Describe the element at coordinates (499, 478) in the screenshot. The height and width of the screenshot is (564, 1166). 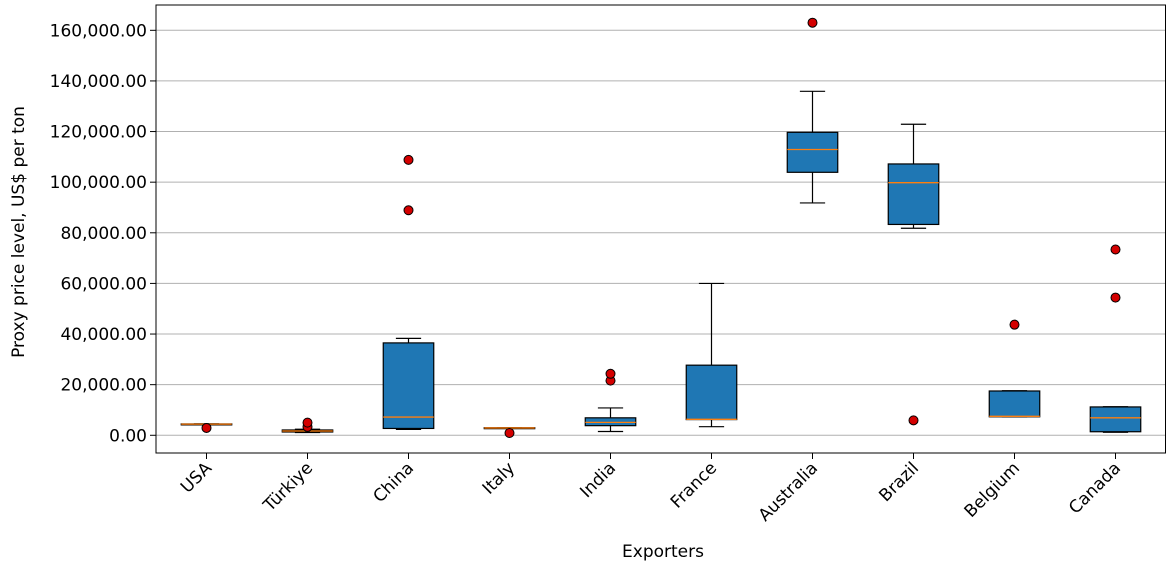
I see `x-tick-label: Italy` at that location.